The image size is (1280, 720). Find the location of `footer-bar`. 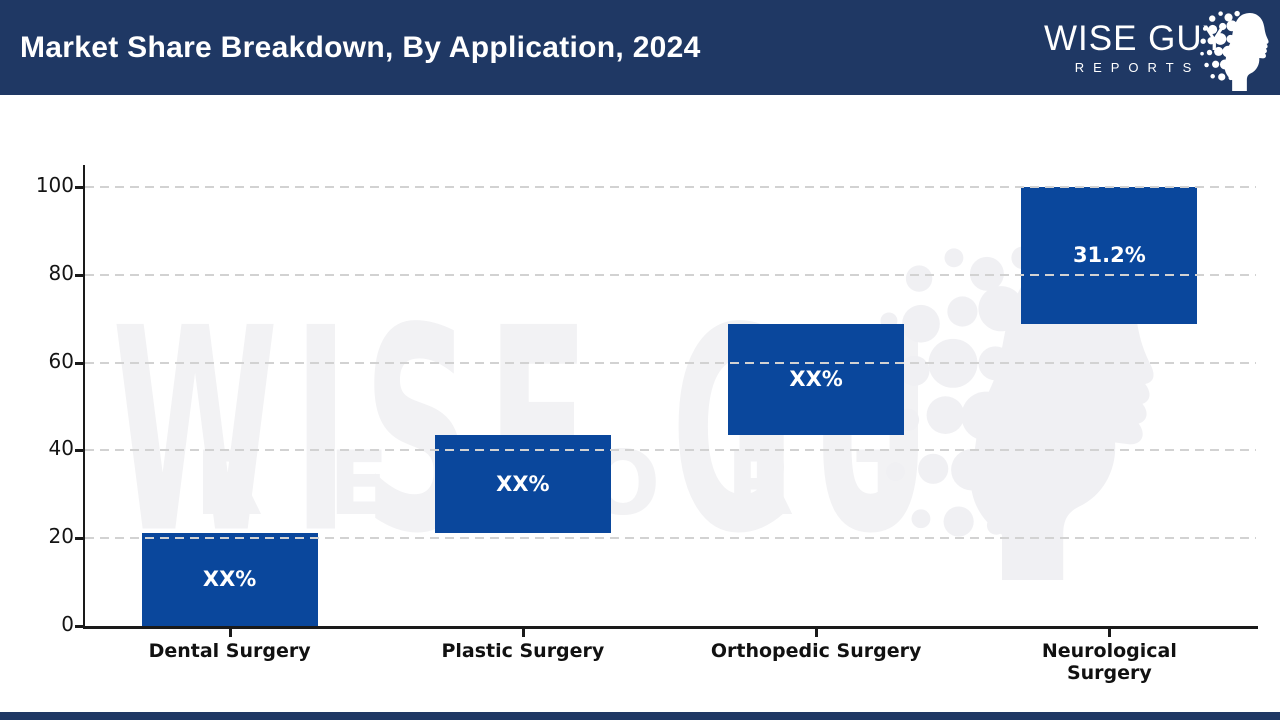

footer-bar is located at coordinates (640, 716).